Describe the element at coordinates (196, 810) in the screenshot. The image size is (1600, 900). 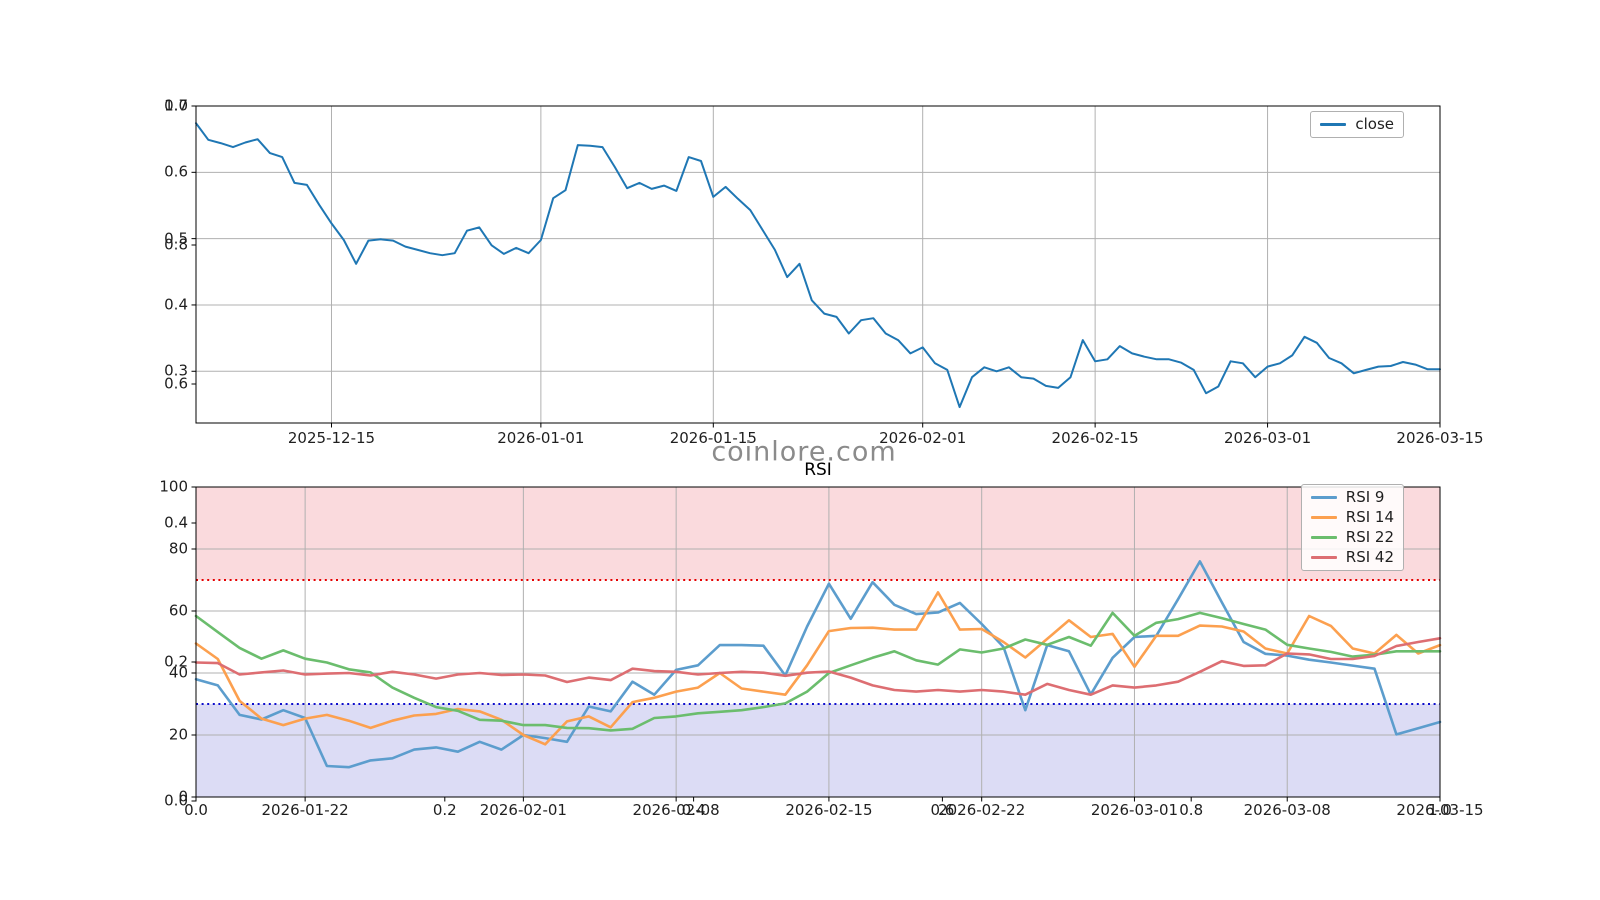
I see `figure-x-tick-label: 0.0` at that location.